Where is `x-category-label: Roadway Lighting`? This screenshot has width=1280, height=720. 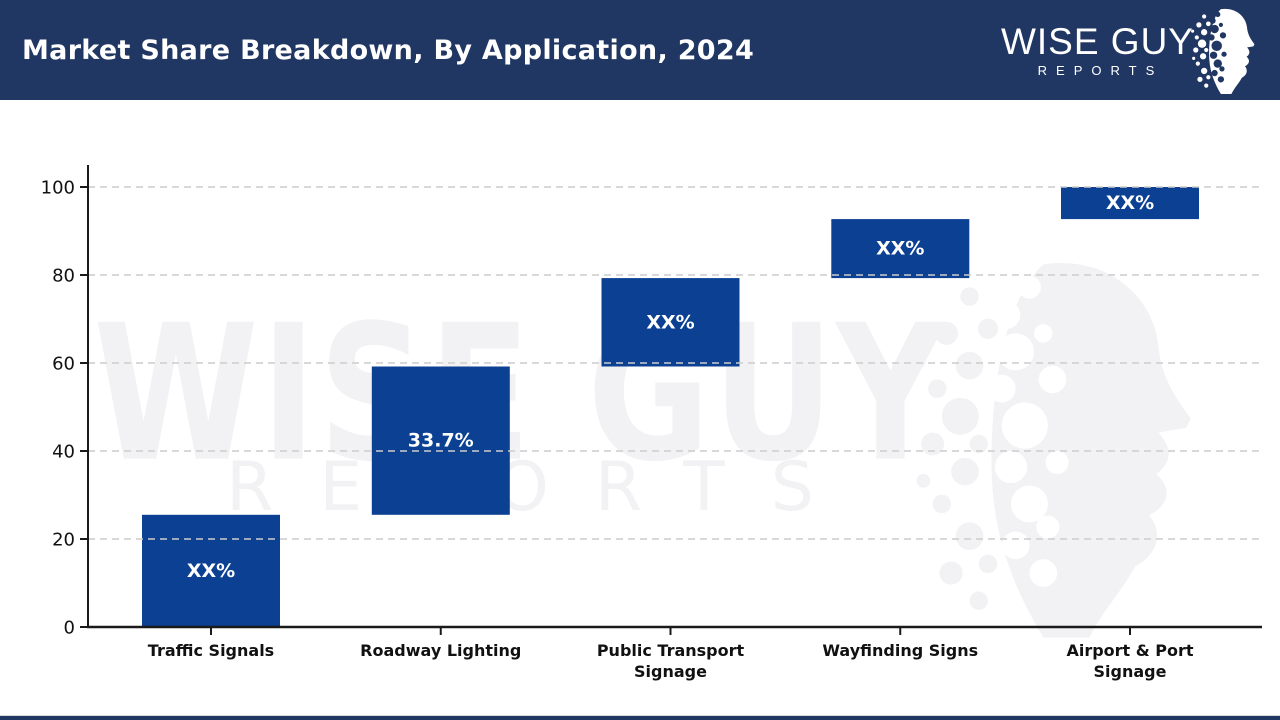 x-category-label: Roadway Lighting is located at coordinates (440, 650).